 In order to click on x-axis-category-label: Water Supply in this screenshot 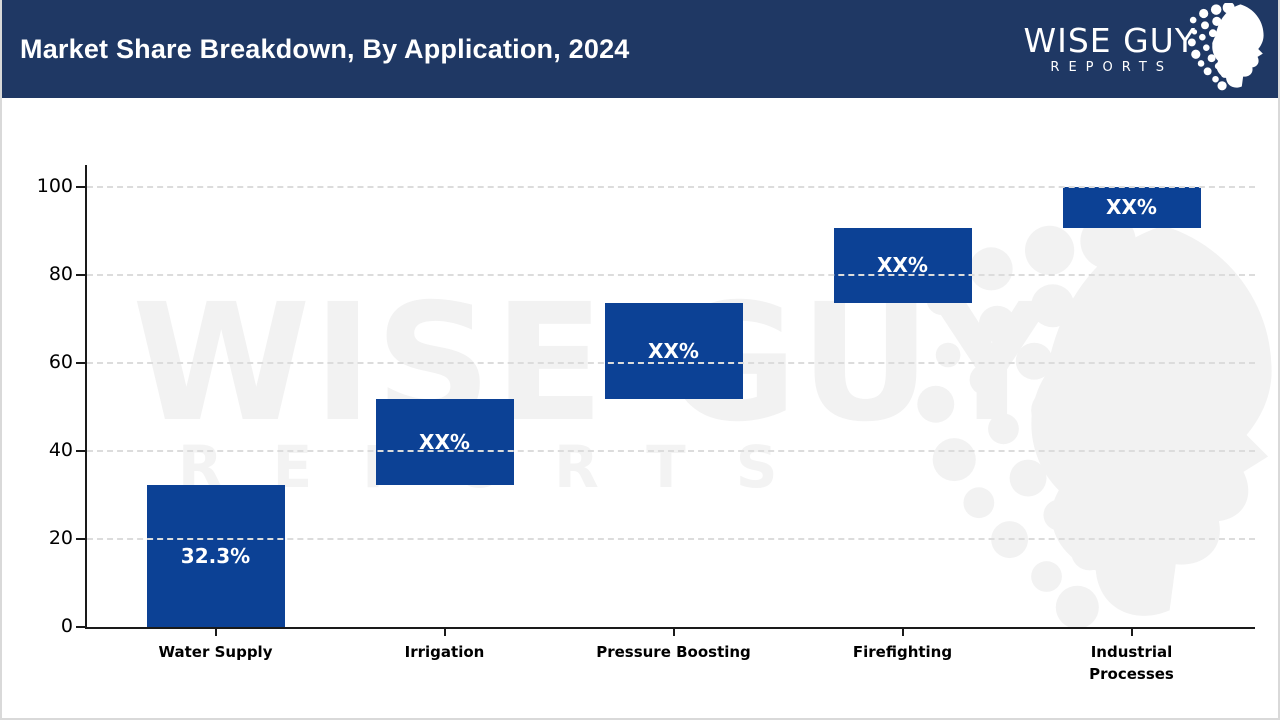, I will do `click(216, 653)`.